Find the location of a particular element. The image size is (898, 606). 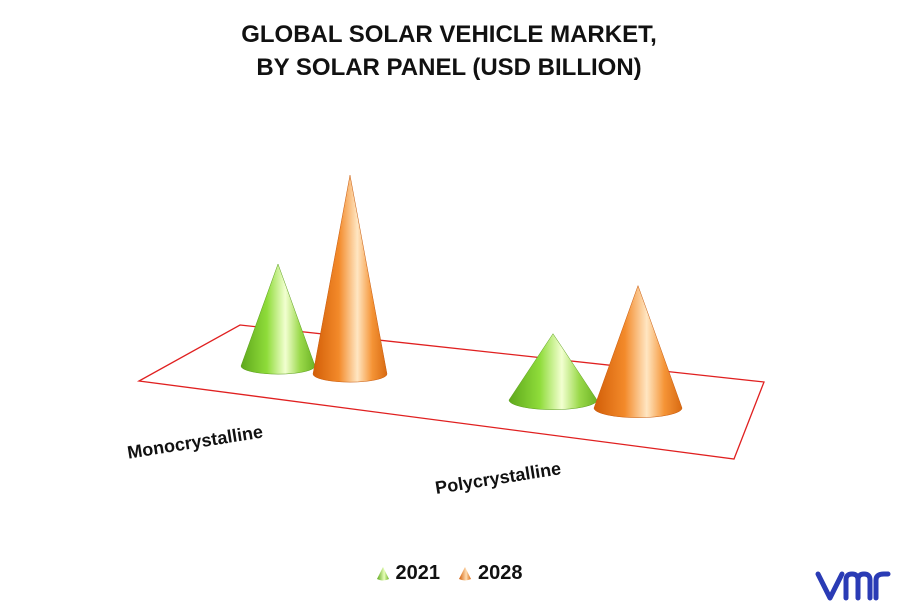

cone-monocrystalline-2021 is located at coordinates (278, 319).